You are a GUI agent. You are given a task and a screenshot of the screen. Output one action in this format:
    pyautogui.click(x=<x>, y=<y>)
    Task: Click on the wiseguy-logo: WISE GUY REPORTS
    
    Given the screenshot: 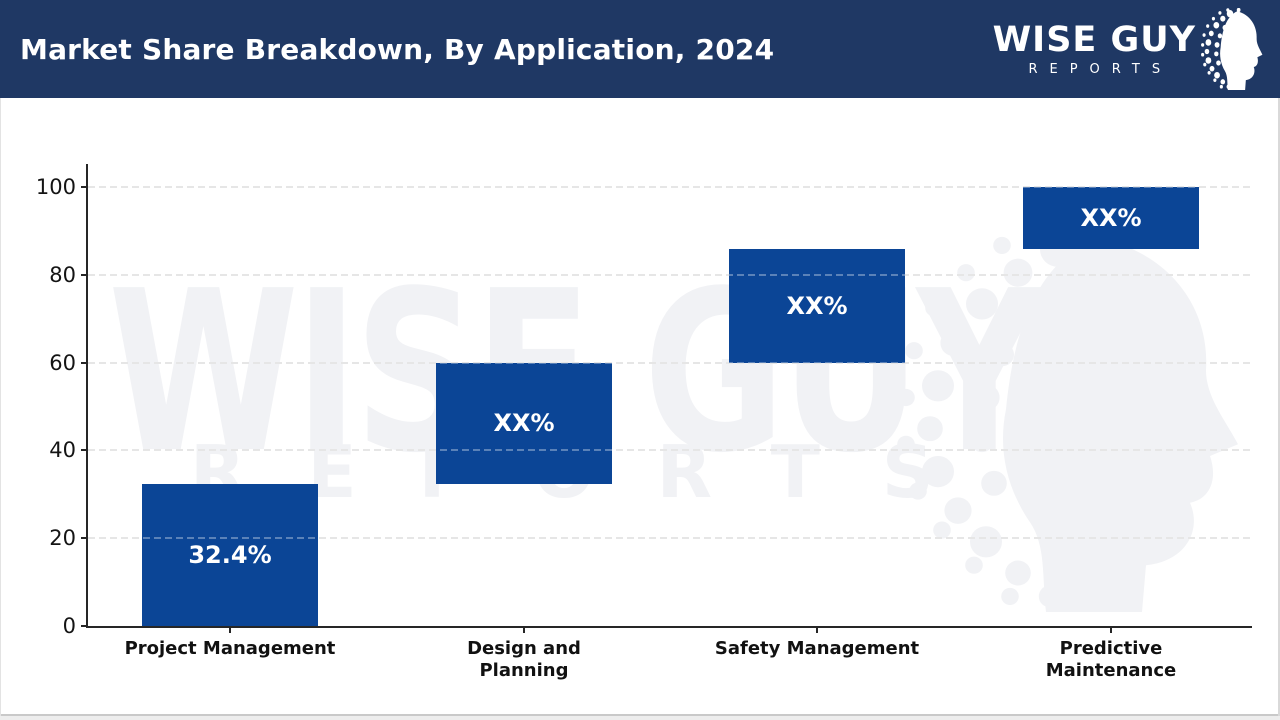 What is the action you would take?
    pyautogui.click(x=1129, y=49)
    